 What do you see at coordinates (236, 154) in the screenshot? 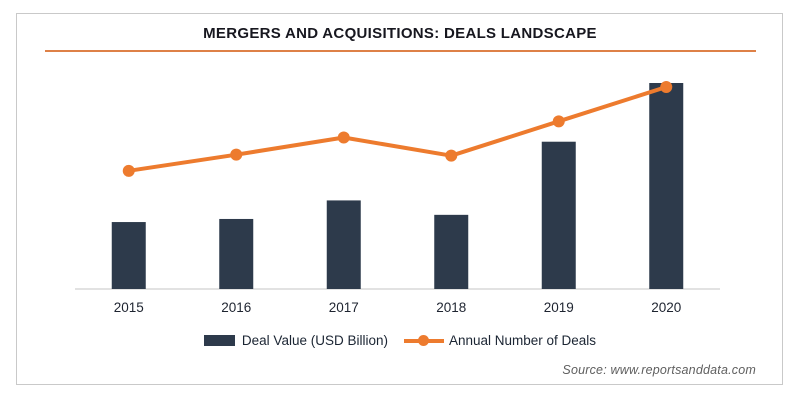
I see `line-marker-2016` at bounding box center [236, 154].